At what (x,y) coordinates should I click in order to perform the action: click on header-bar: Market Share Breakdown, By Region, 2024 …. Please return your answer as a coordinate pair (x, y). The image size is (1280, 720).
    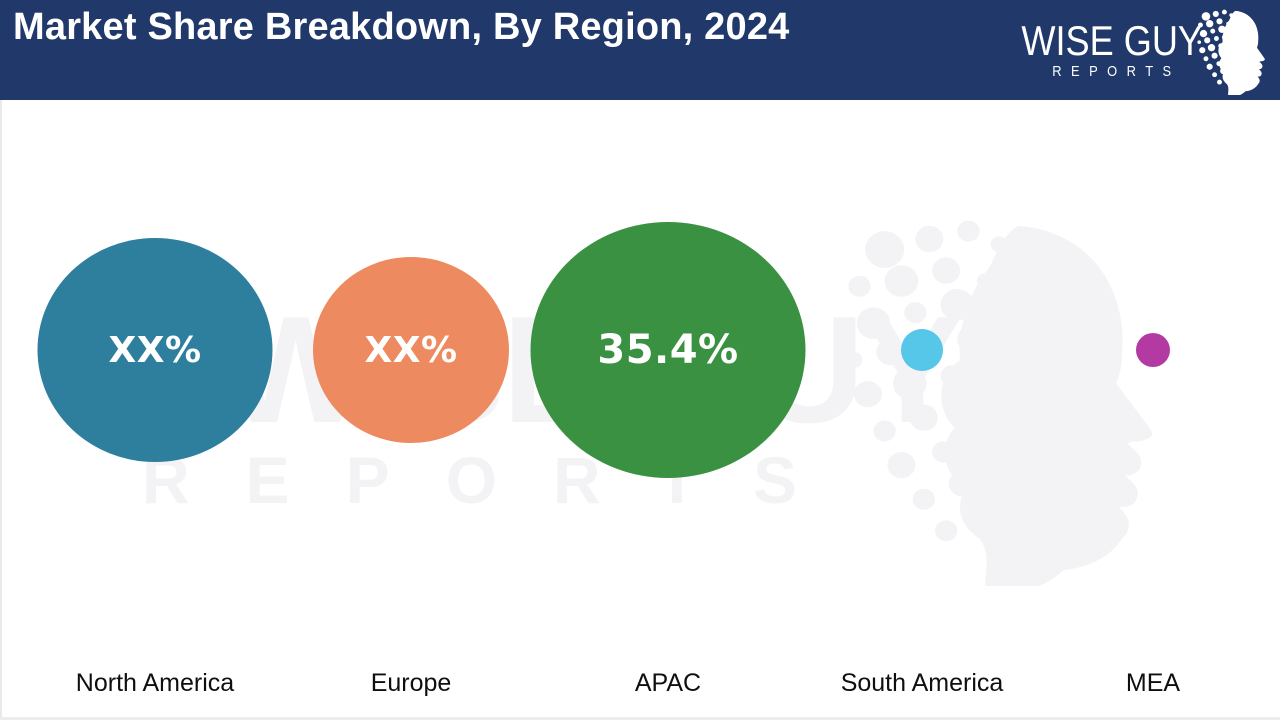
    Looking at the image, I should click on (640, 50).